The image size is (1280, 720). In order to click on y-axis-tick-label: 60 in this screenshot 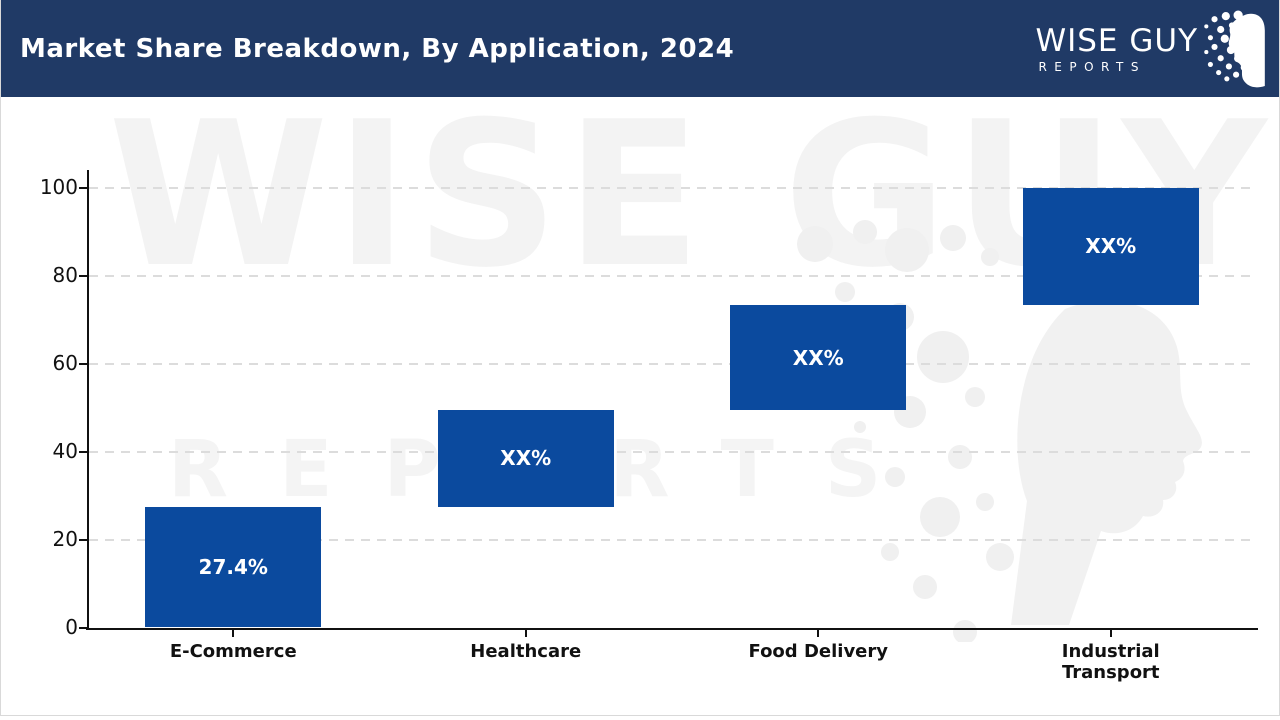, I will do `click(65, 362)`.